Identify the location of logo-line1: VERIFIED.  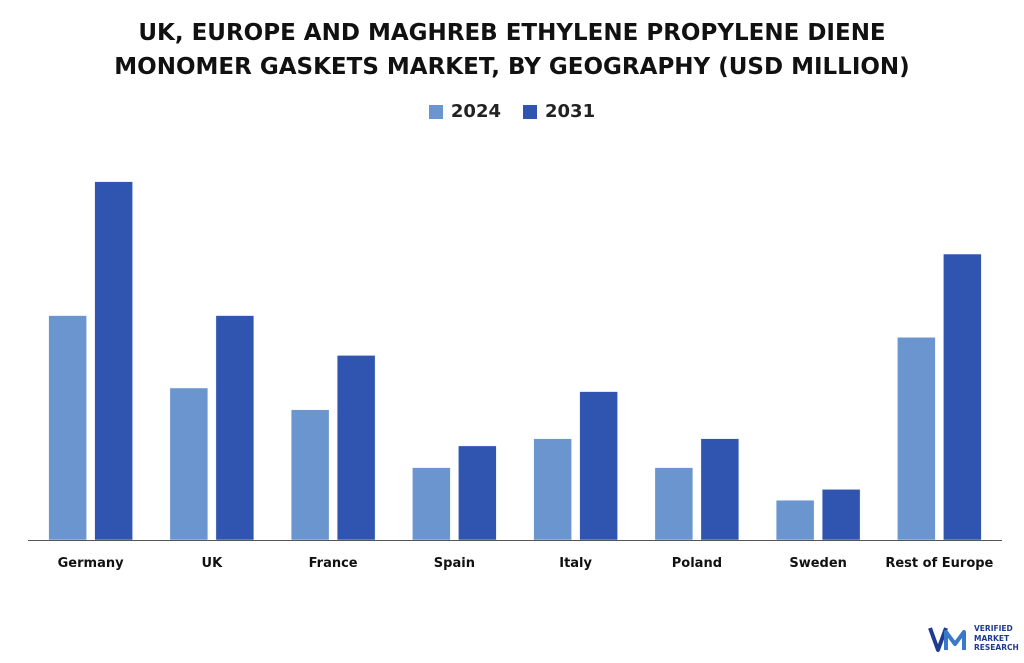
(993, 628).